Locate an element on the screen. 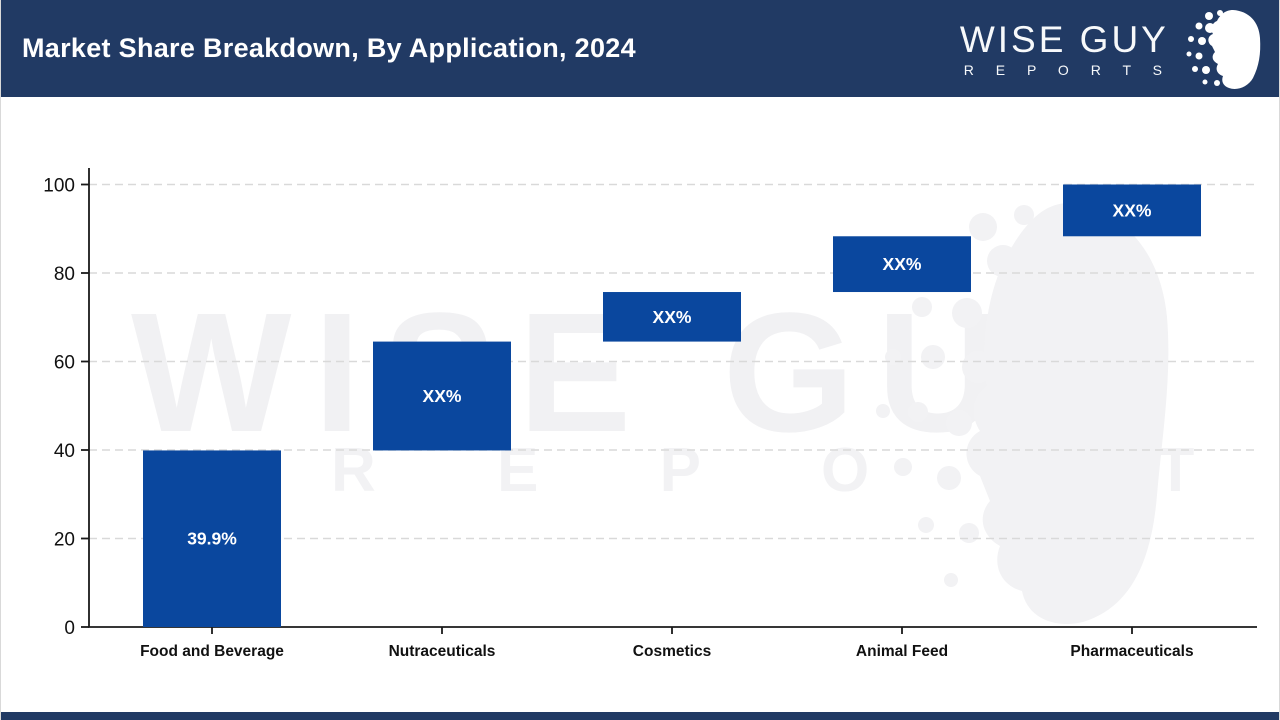 The height and width of the screenshot is (720, 1280). bar-food-and-beverage is located at coordinates (212, 538).